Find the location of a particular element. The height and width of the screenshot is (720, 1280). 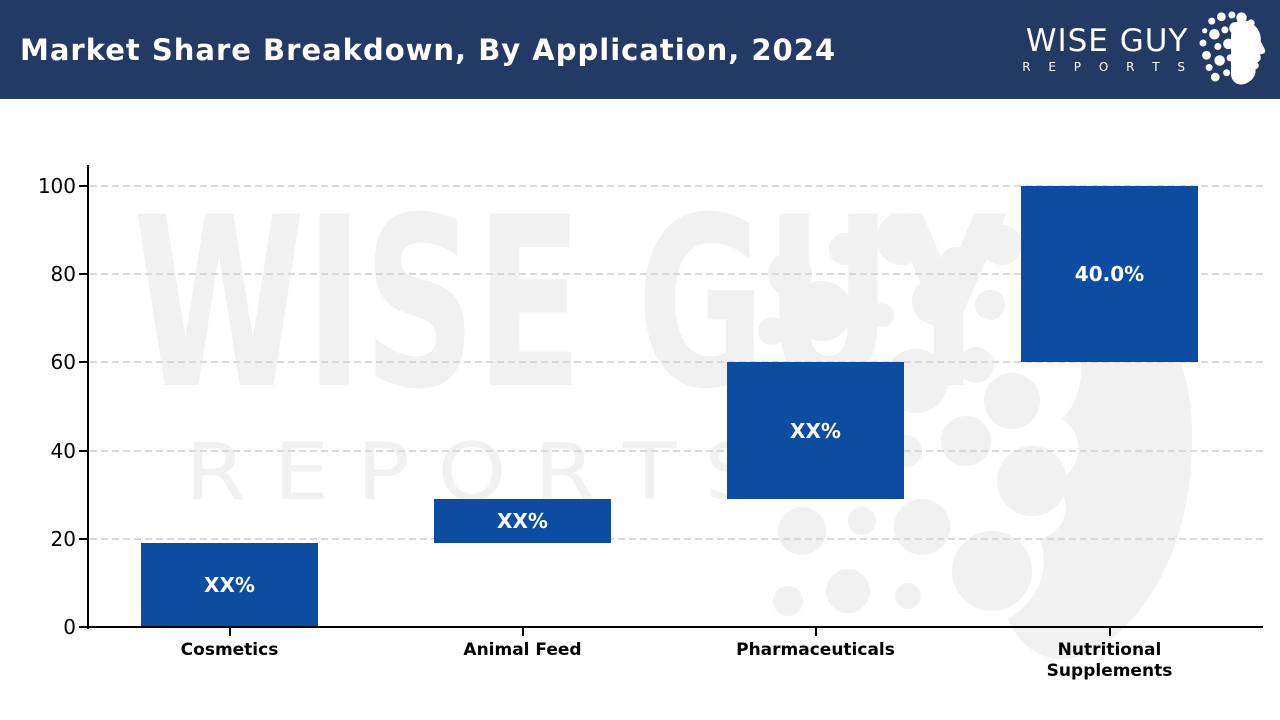

x-category-label: Animal Feed is located at coordinates (522, 650).